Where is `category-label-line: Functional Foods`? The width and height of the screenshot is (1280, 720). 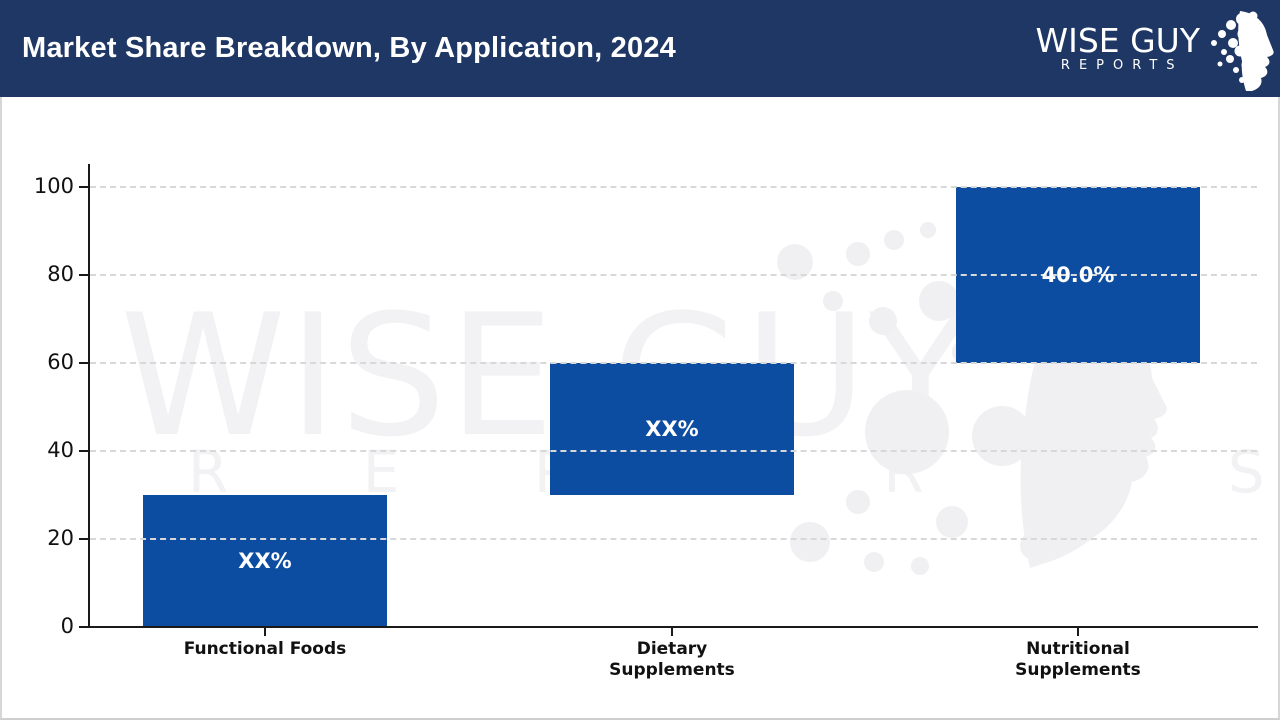
category-label-line: Functional Foods is located at coordinates (265, 649).